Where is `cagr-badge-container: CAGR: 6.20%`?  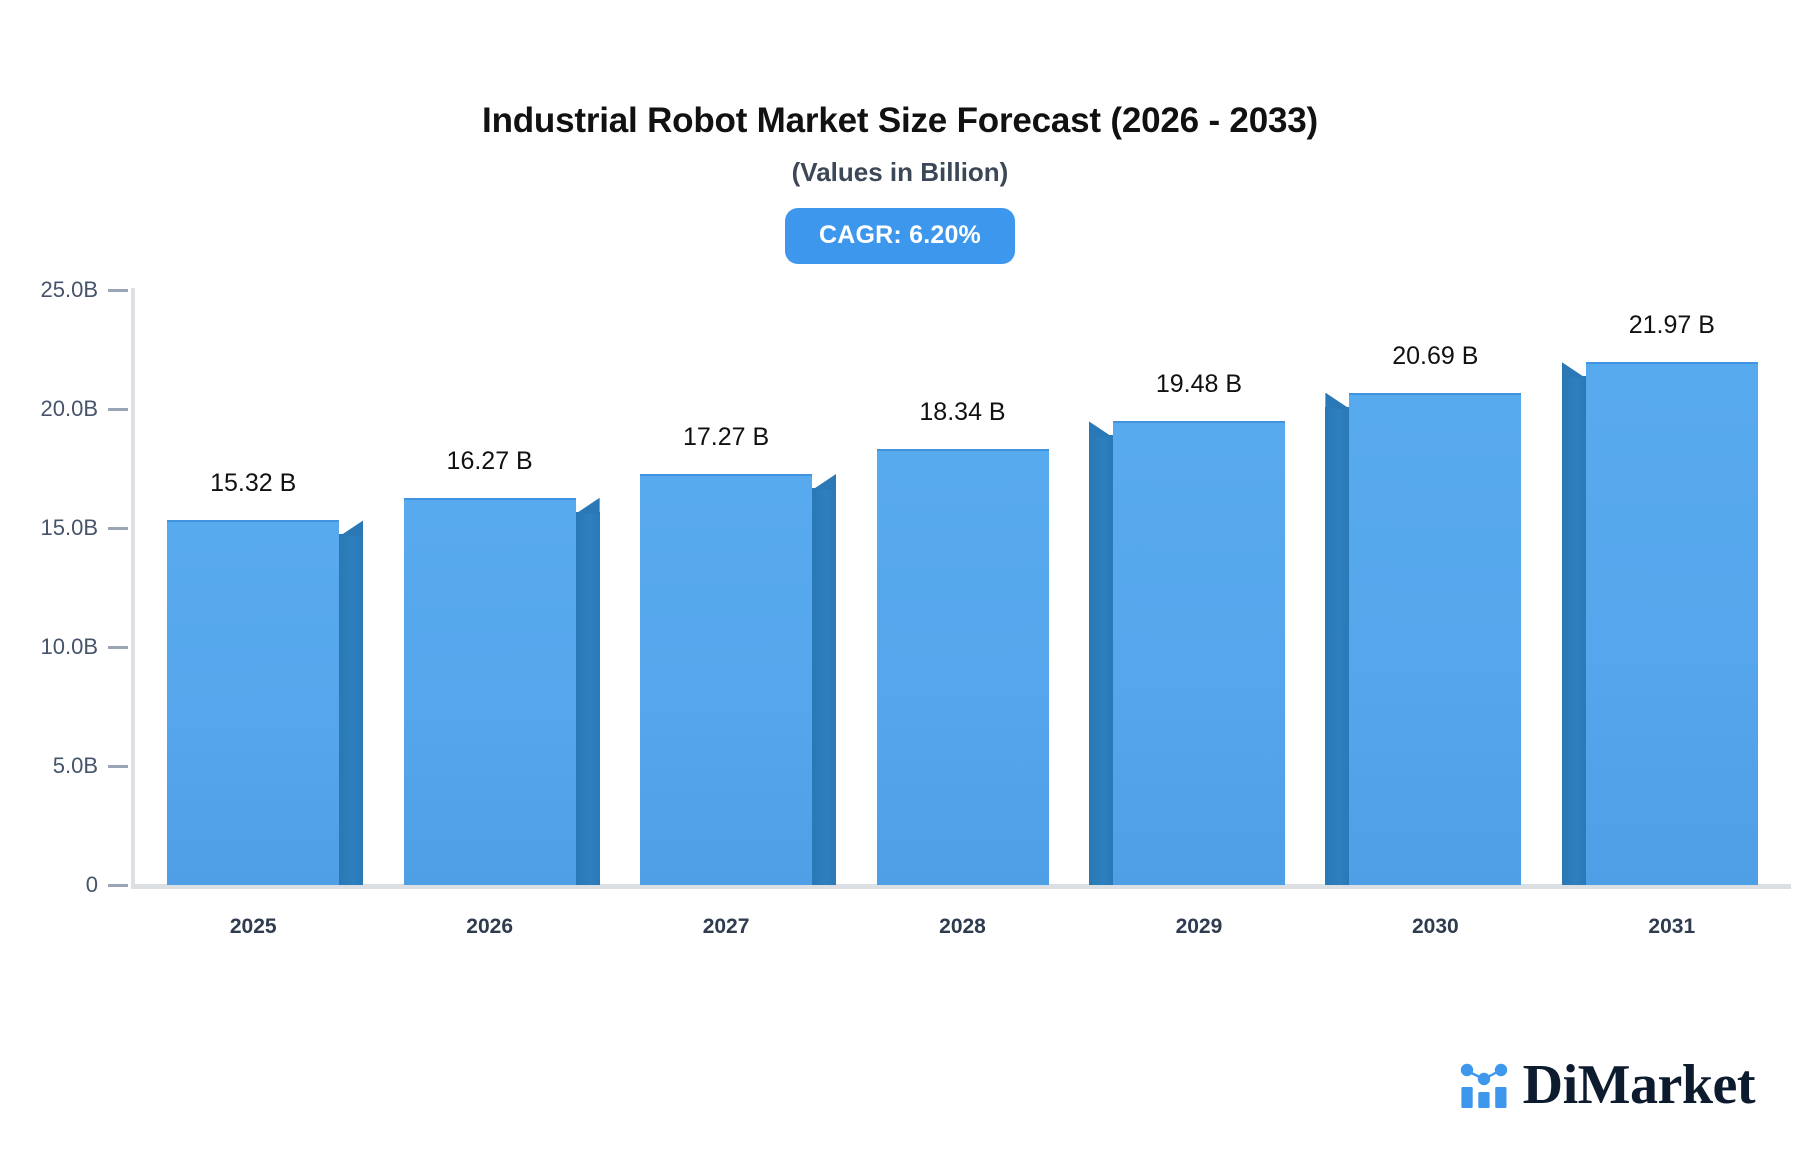 cagr-badge-container: CAGR: 6.20% is located at coordinates (900, 236).